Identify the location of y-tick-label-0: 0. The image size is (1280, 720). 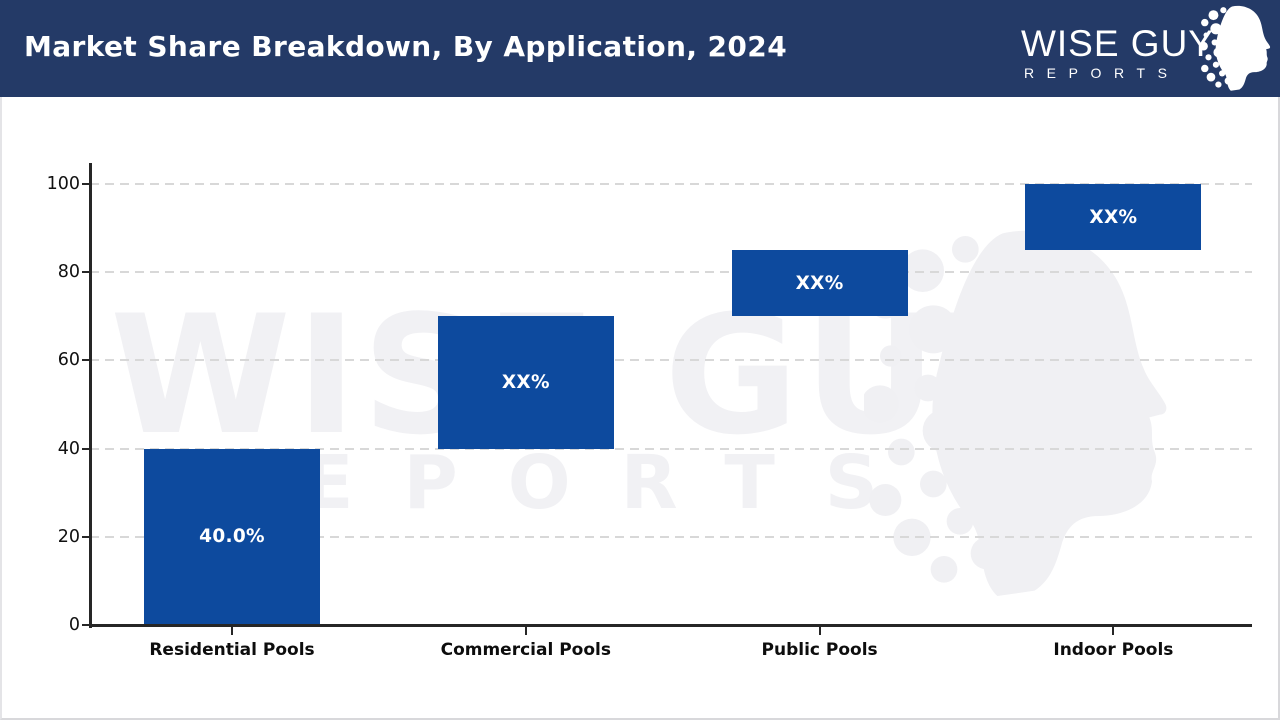
(74, 625).